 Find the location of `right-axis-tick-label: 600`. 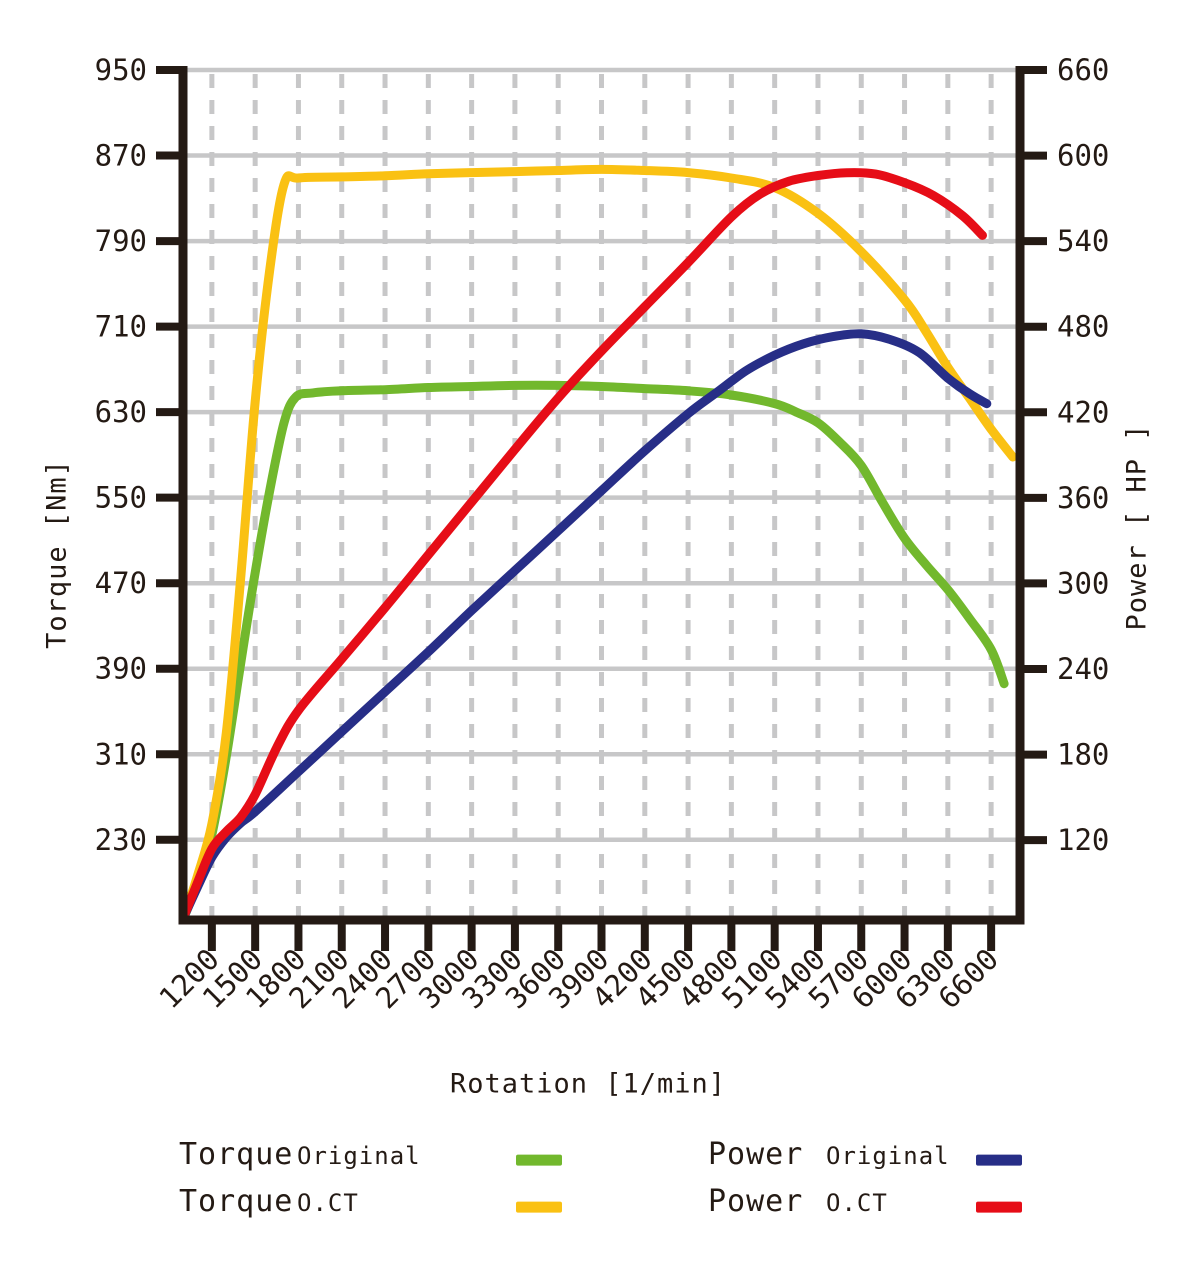

right-axis-tick-label: 600 is located at coordinates (1083, 156).